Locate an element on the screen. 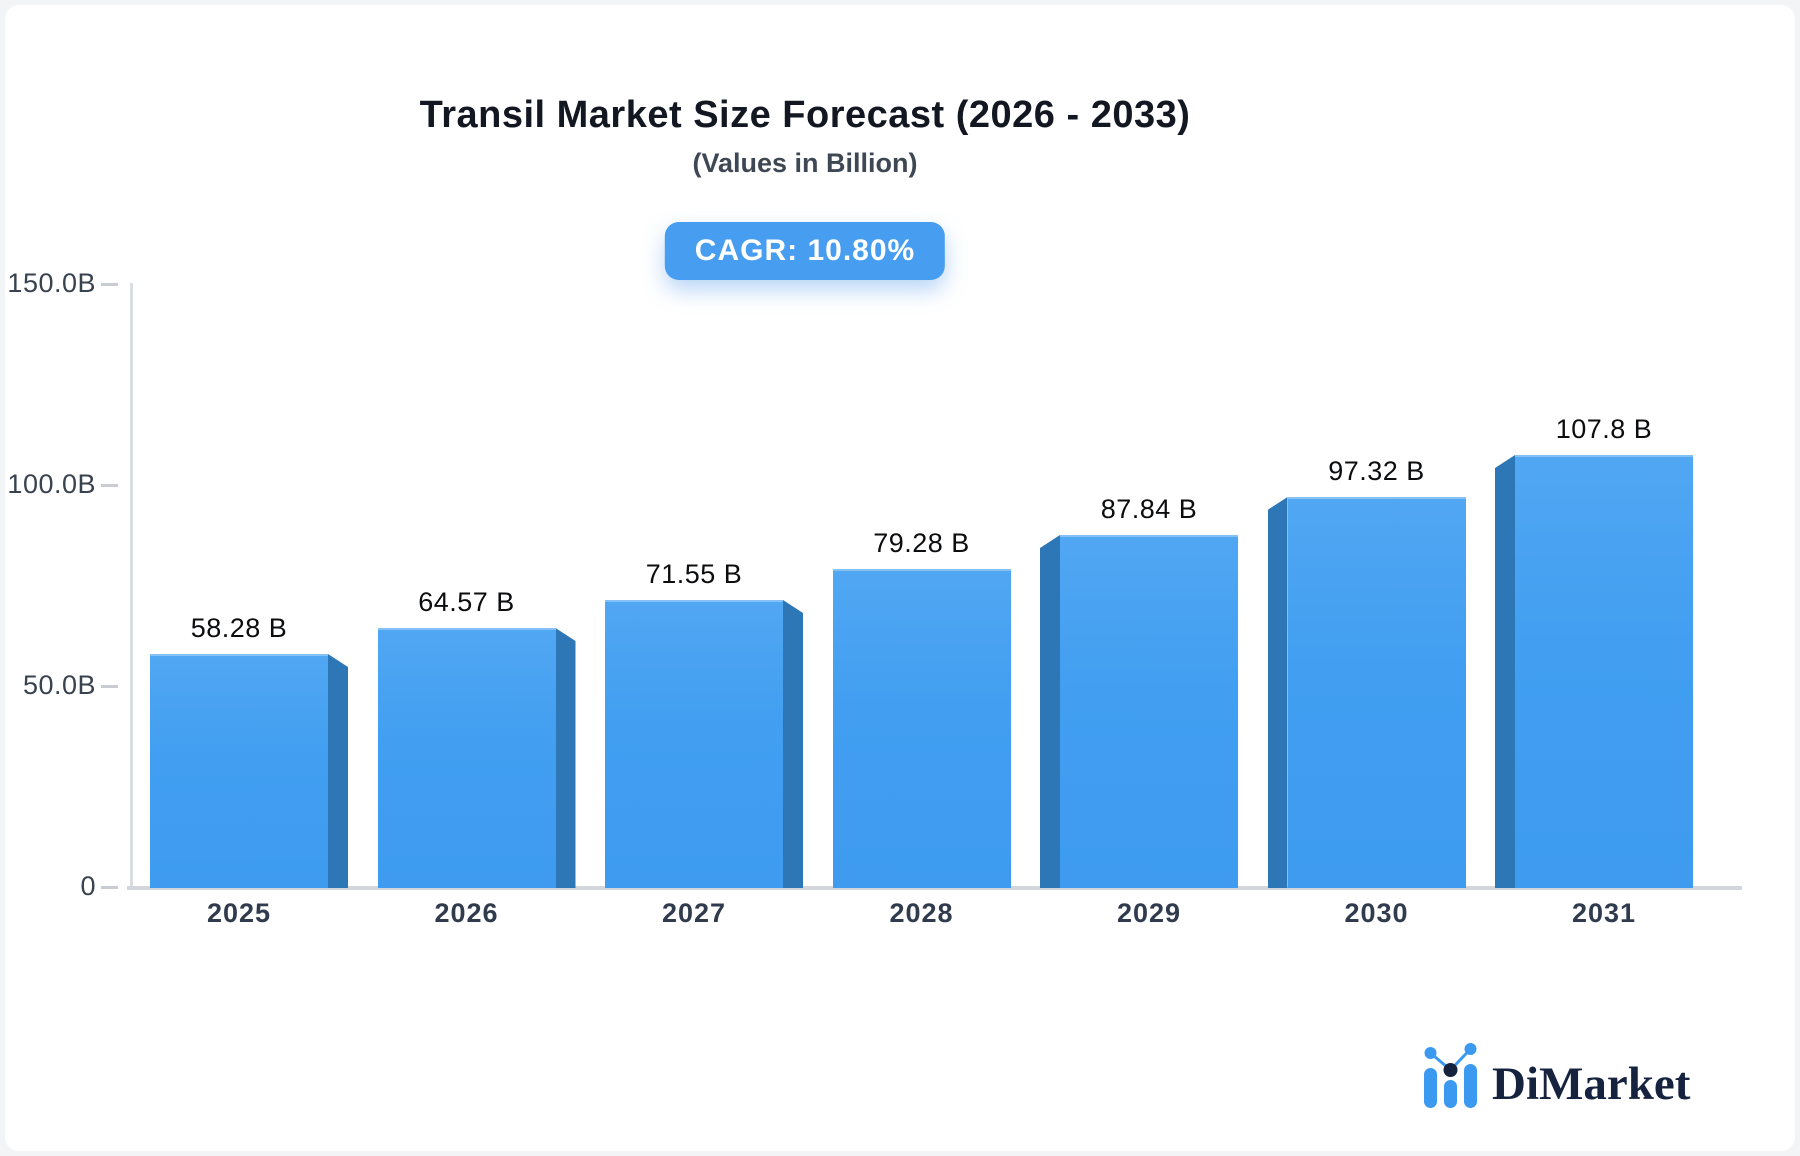 This screenshot has height=1156, width=1800. x-tick-label: 2026 is located at coordinates (466, 913).